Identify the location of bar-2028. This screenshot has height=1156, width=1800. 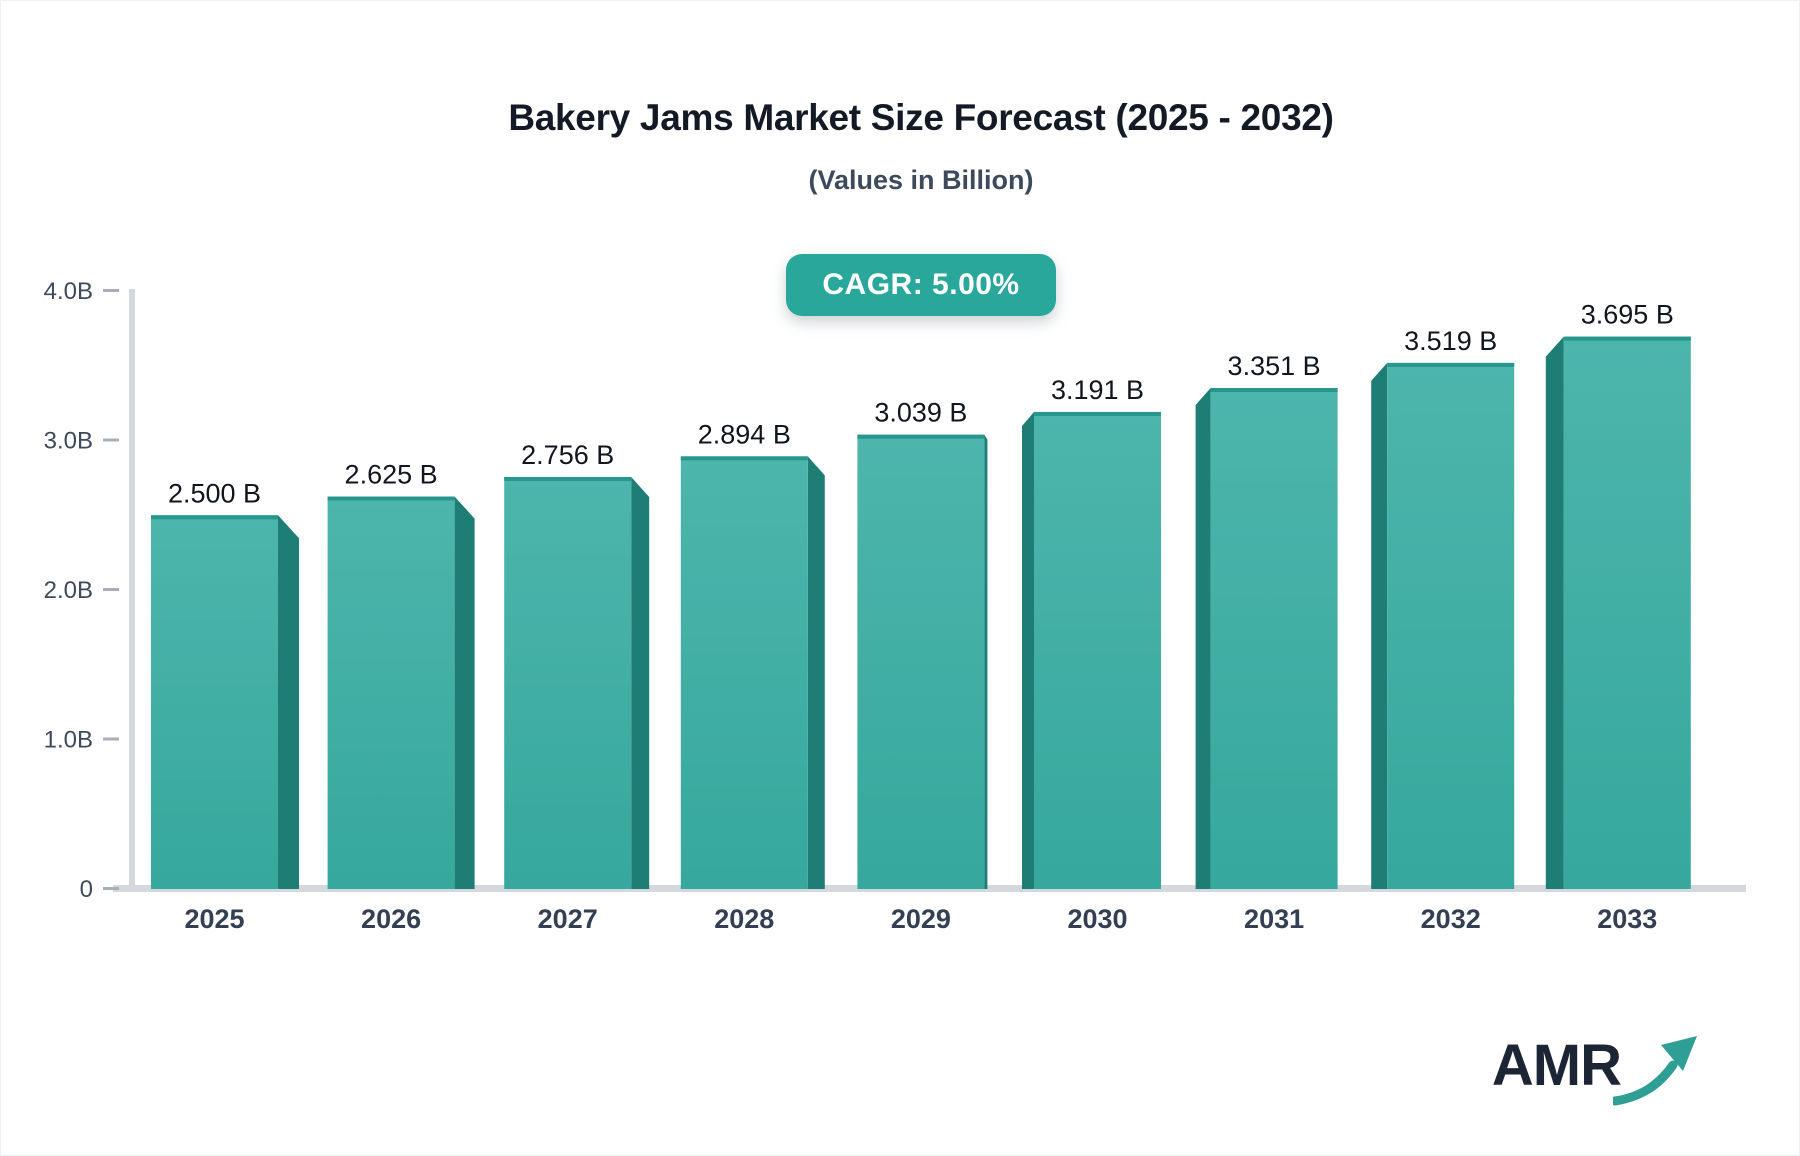
(744, 672).